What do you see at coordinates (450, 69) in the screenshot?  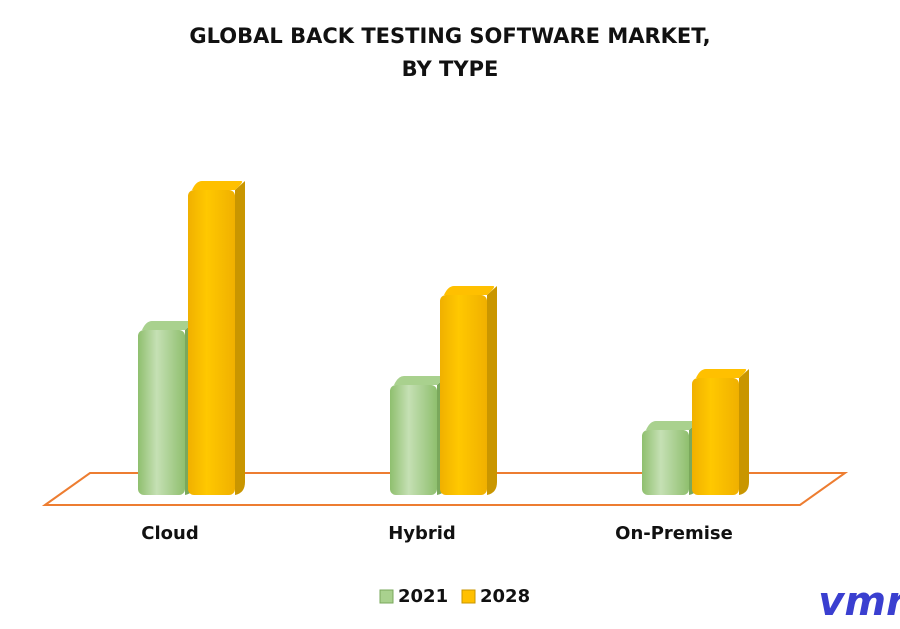 I see `chart-title: BY TYPE` at bounding box center [450, 69].